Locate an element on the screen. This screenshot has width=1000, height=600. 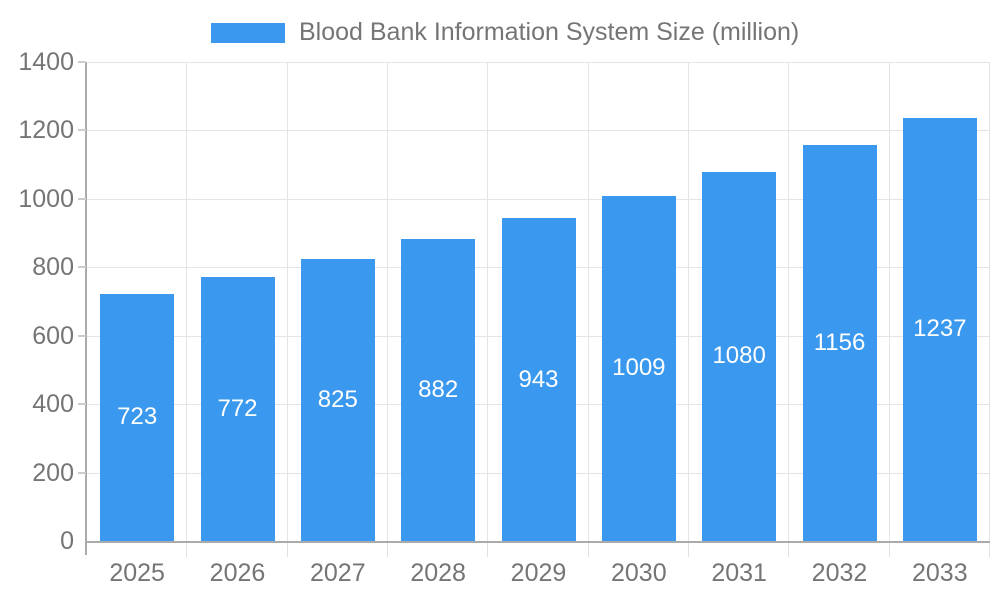
y-axis-label-400: 400 is located at coordinates (53, 404).